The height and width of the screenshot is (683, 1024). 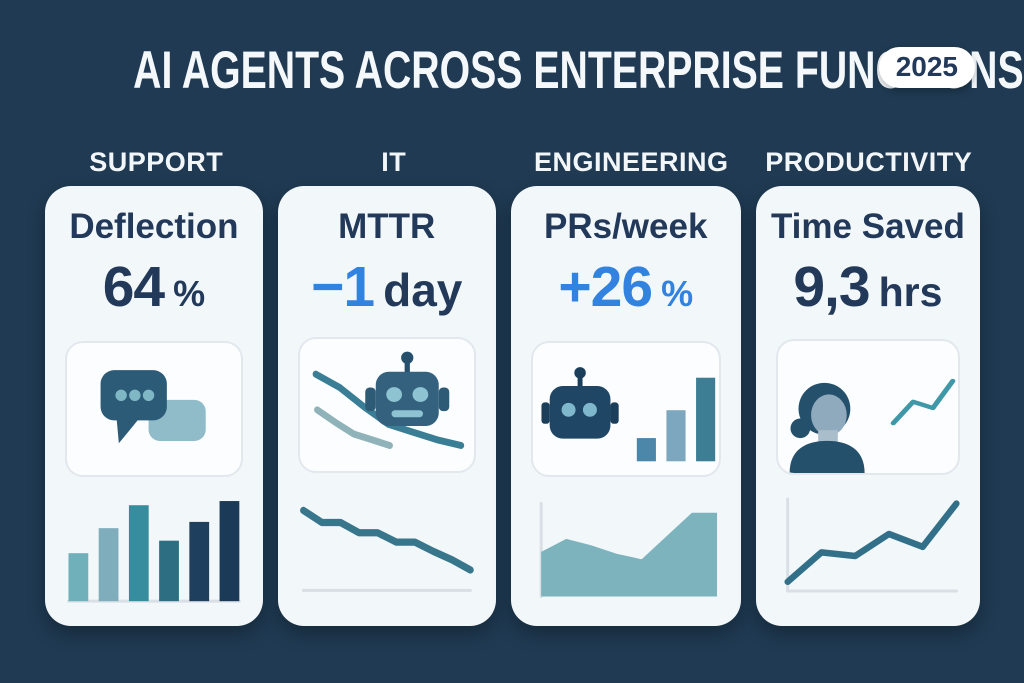 I want to click on metric-value: 64 %, so click(x=154, y=290).